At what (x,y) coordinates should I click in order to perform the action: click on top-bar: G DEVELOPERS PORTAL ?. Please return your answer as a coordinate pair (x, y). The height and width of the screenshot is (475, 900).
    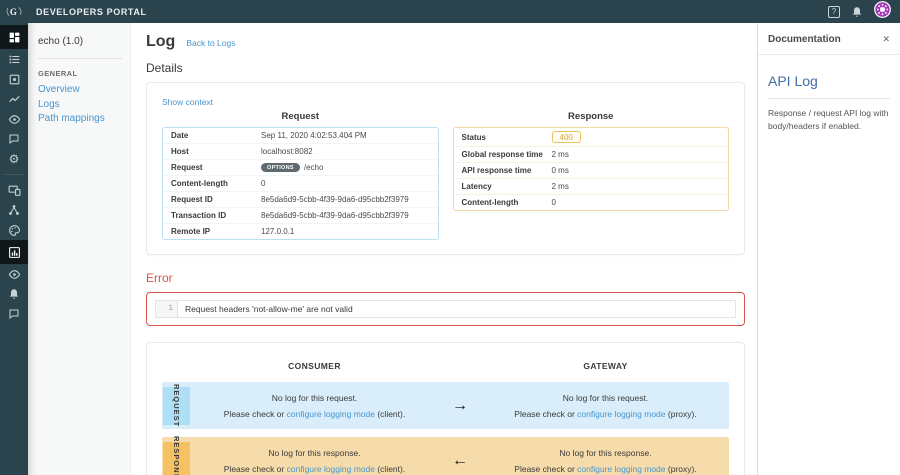
    Looking at the image, I should click on (450, 11).